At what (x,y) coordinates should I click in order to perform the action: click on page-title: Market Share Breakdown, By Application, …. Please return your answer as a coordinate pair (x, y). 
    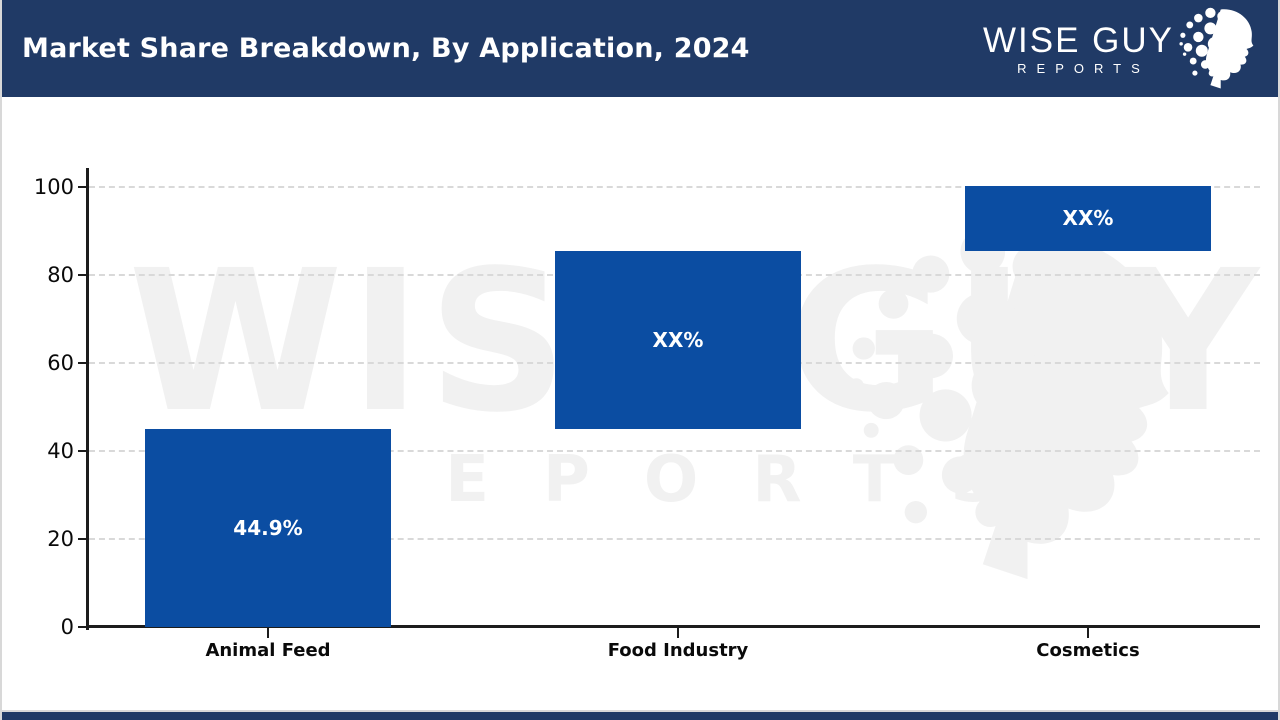
    Looking at the image, I should click on (386, 48).